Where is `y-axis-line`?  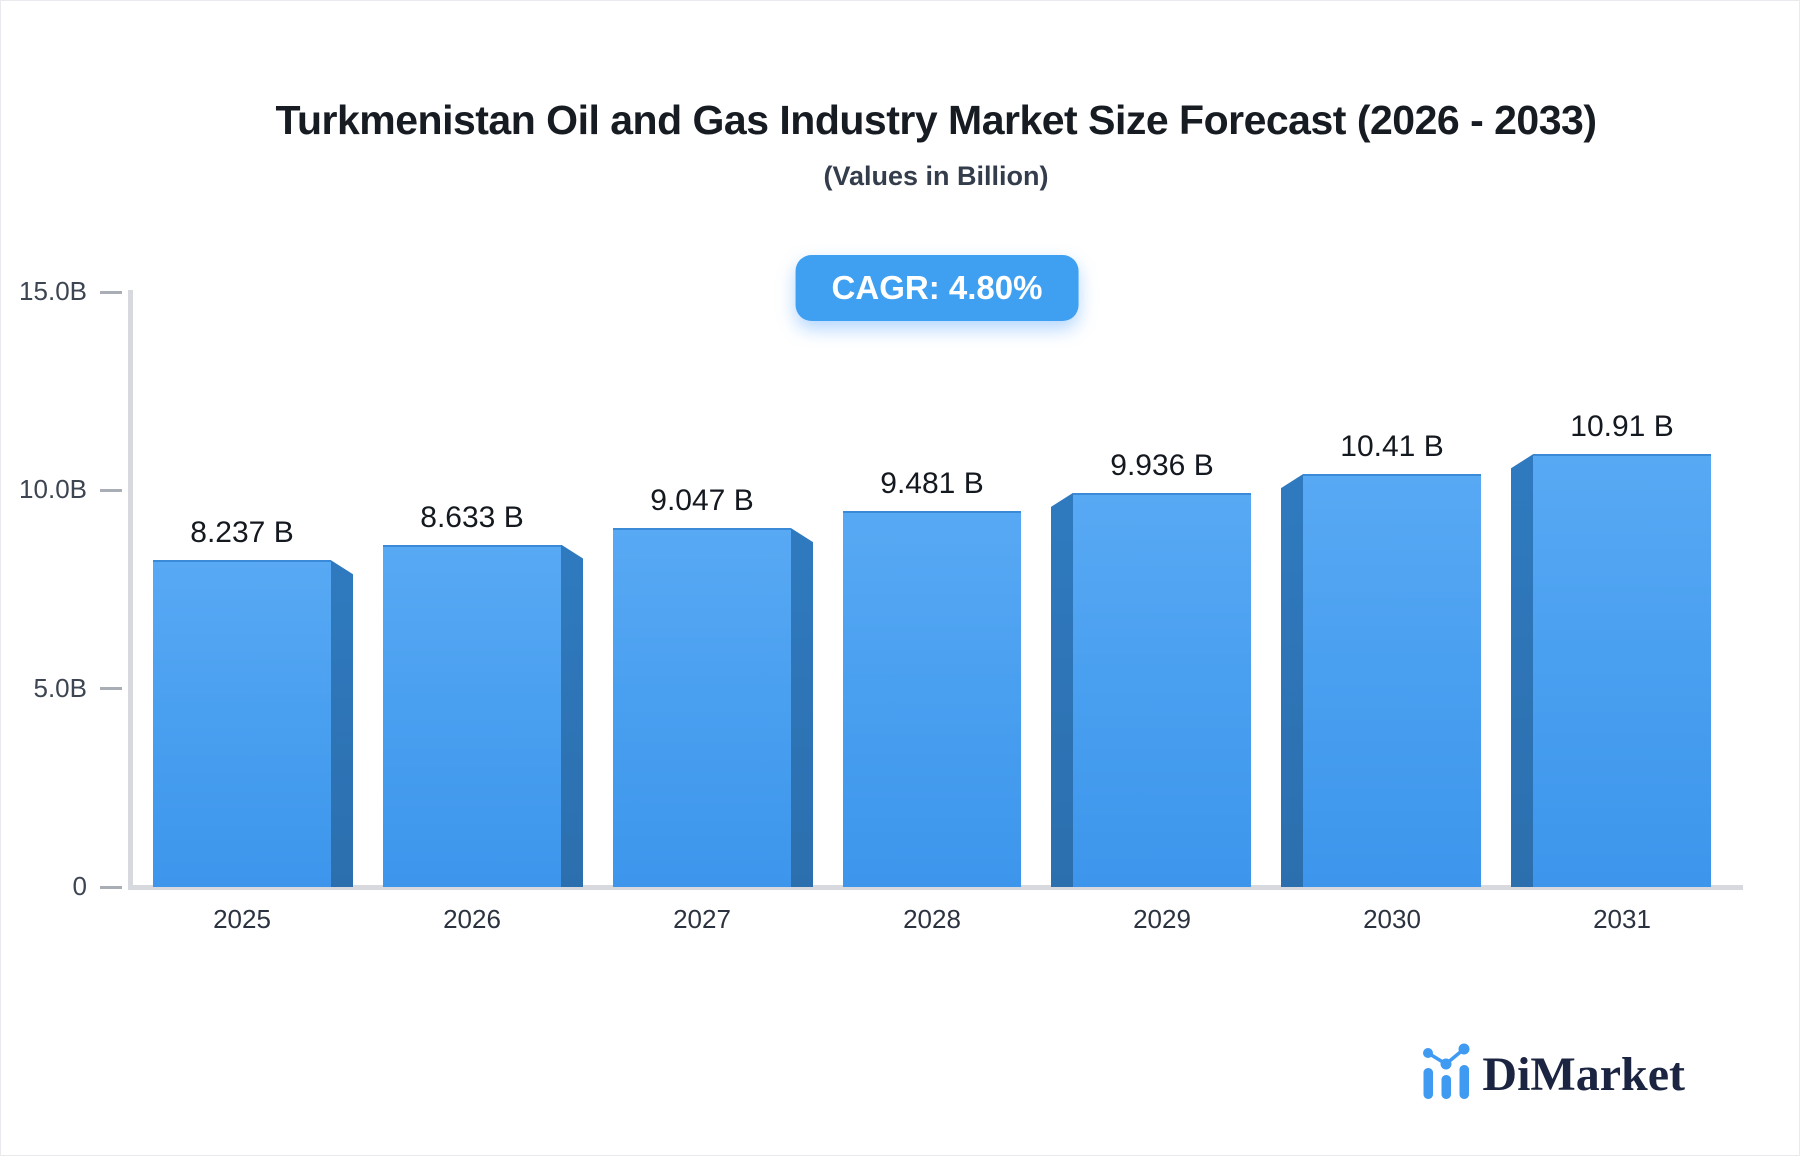 y-axis-line is located at coordinates (130, 588).